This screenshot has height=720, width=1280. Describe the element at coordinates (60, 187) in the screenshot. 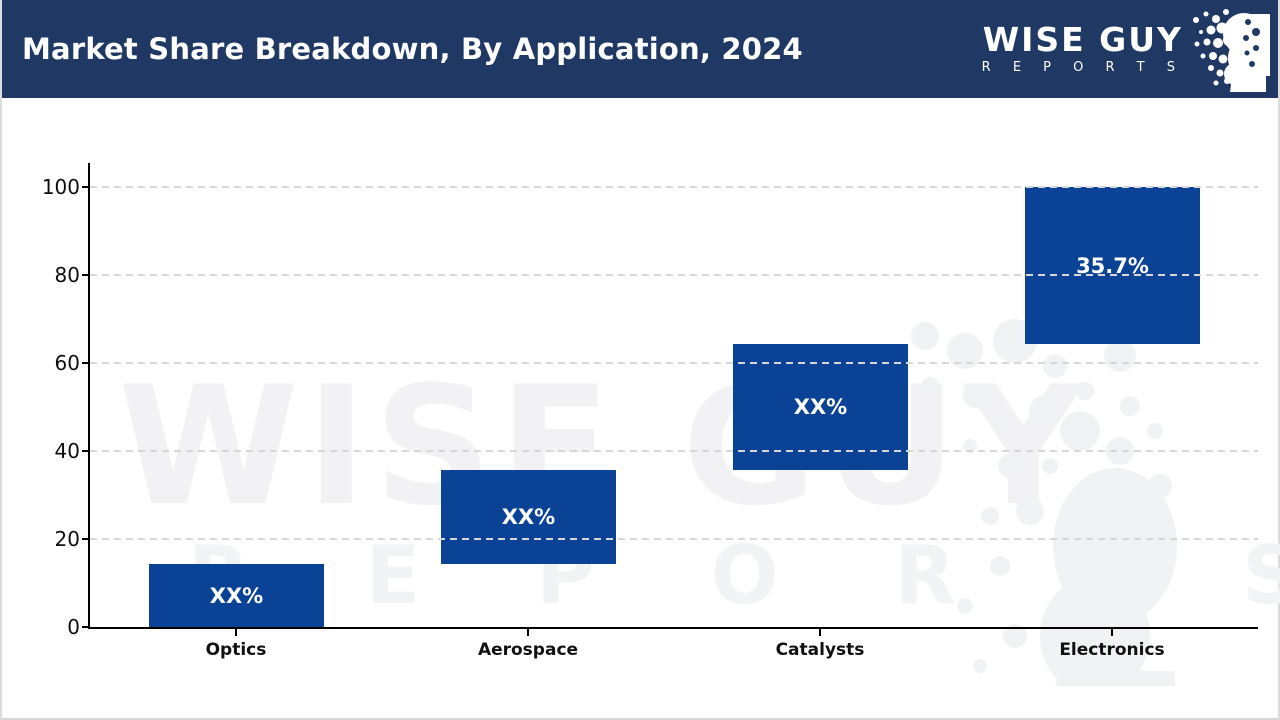

I see `y-axis-tick-label: 100` at that location.